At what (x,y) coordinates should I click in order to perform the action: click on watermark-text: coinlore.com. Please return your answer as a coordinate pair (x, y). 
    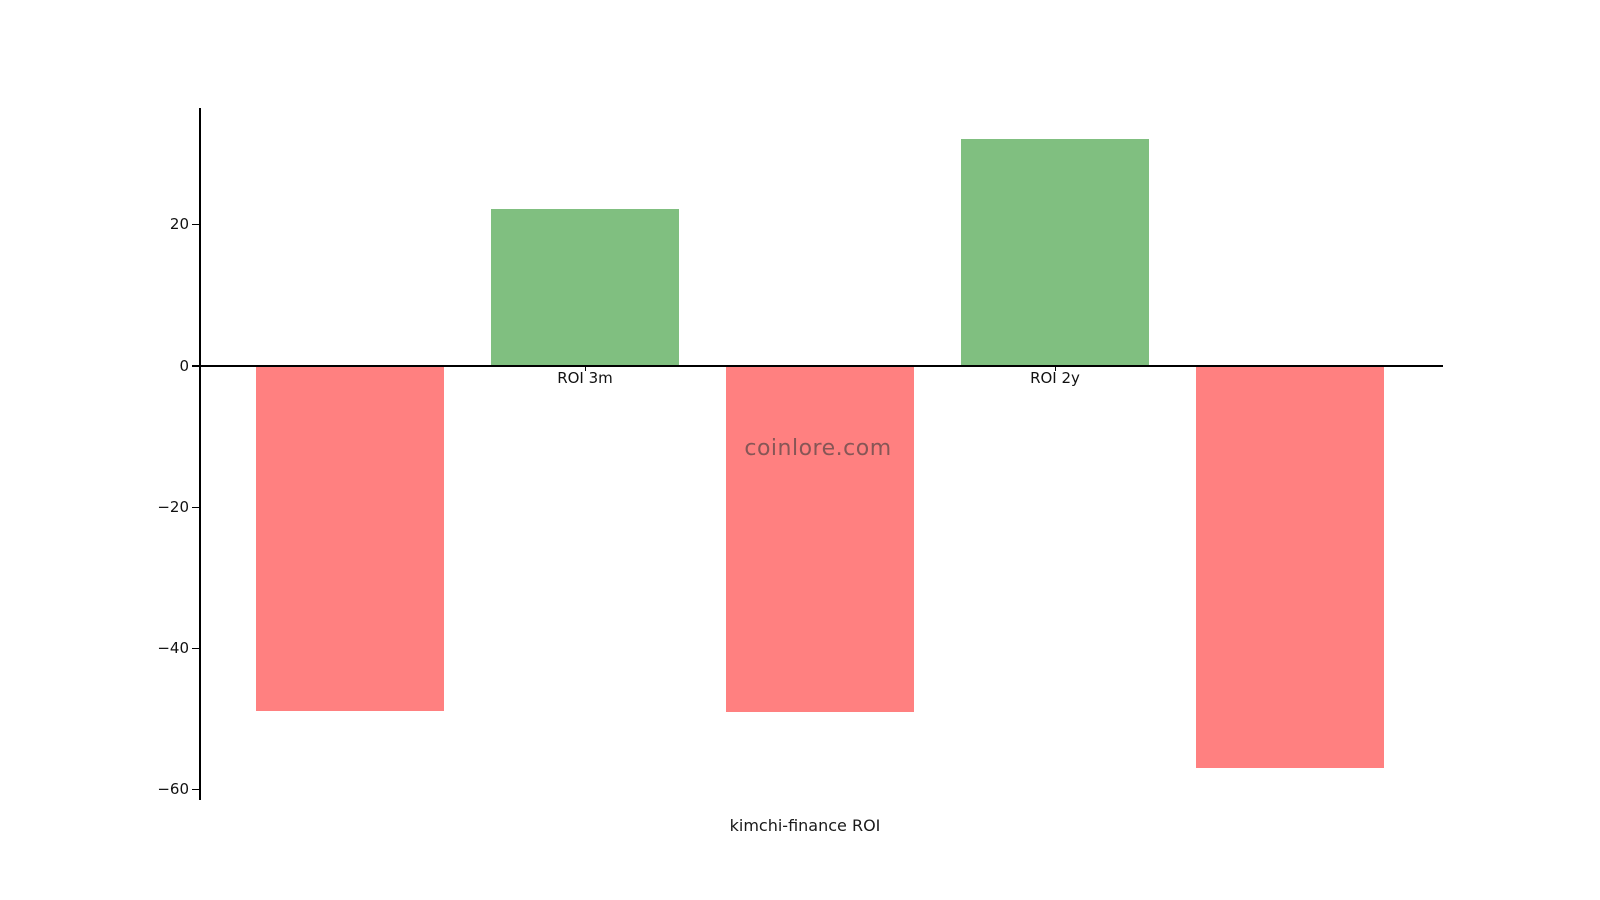
    Looking at the image, I should click on (818, 448).